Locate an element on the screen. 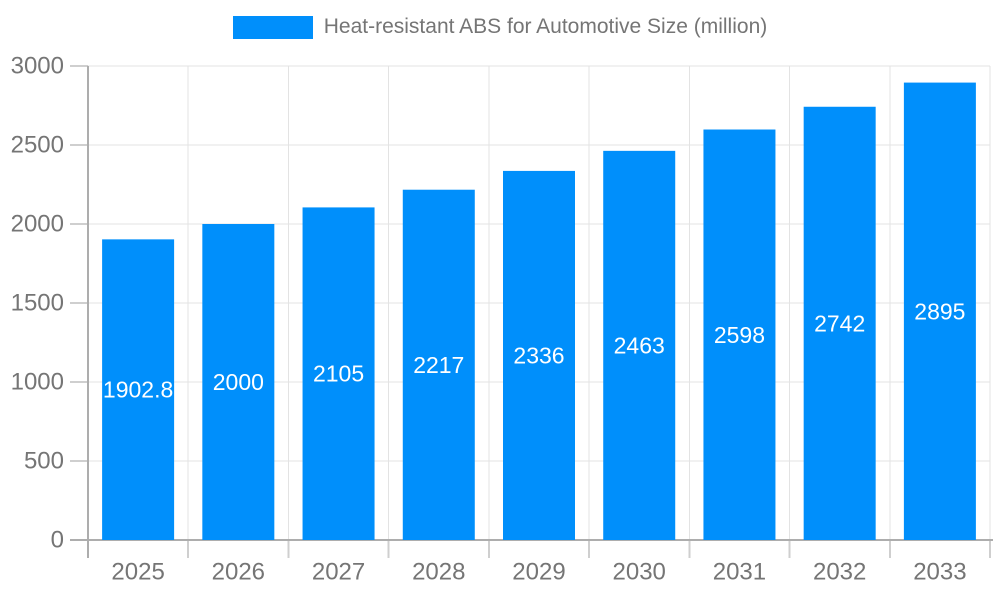 This screenshot has width=1000, height=600. x-axis-label: 2025 is located at coordinates (137, 572).